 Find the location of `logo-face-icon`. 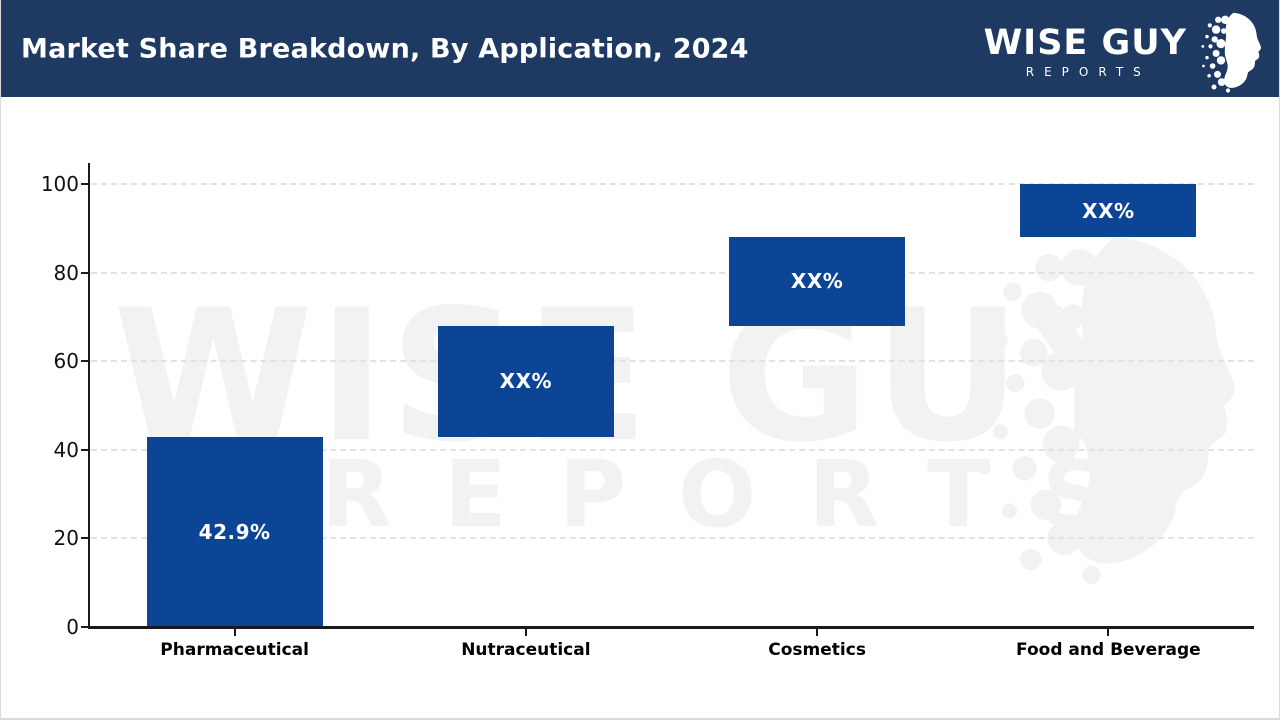

logo-face-icon is located at coordinates (1228, 52).